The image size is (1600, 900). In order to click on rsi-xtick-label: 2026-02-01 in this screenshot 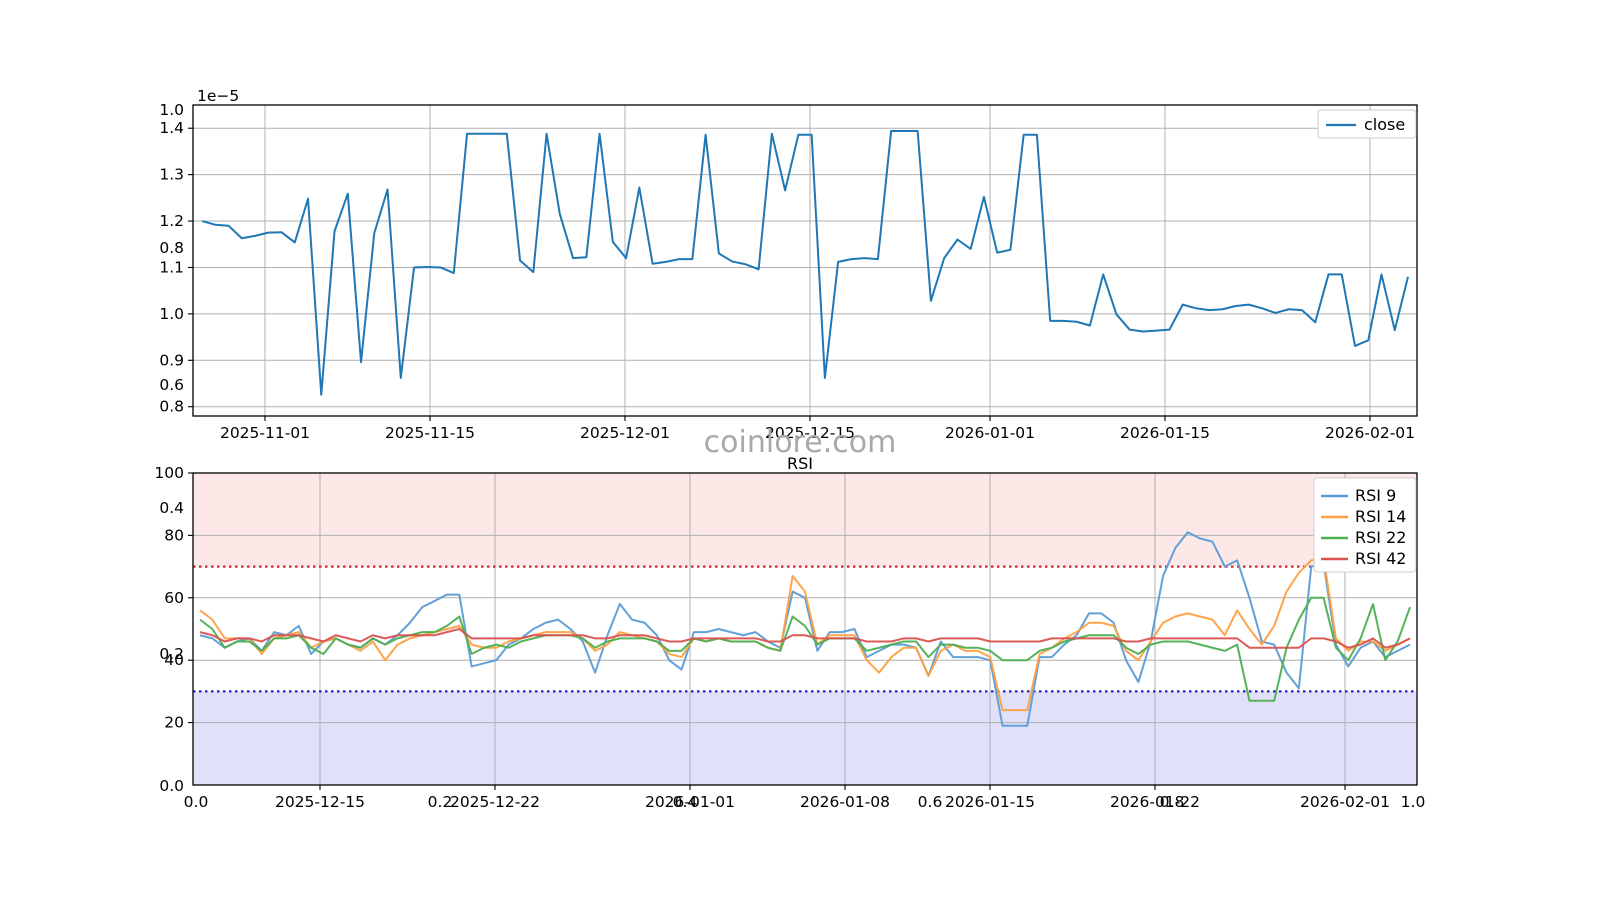, I will do `click(1345, 802)`.